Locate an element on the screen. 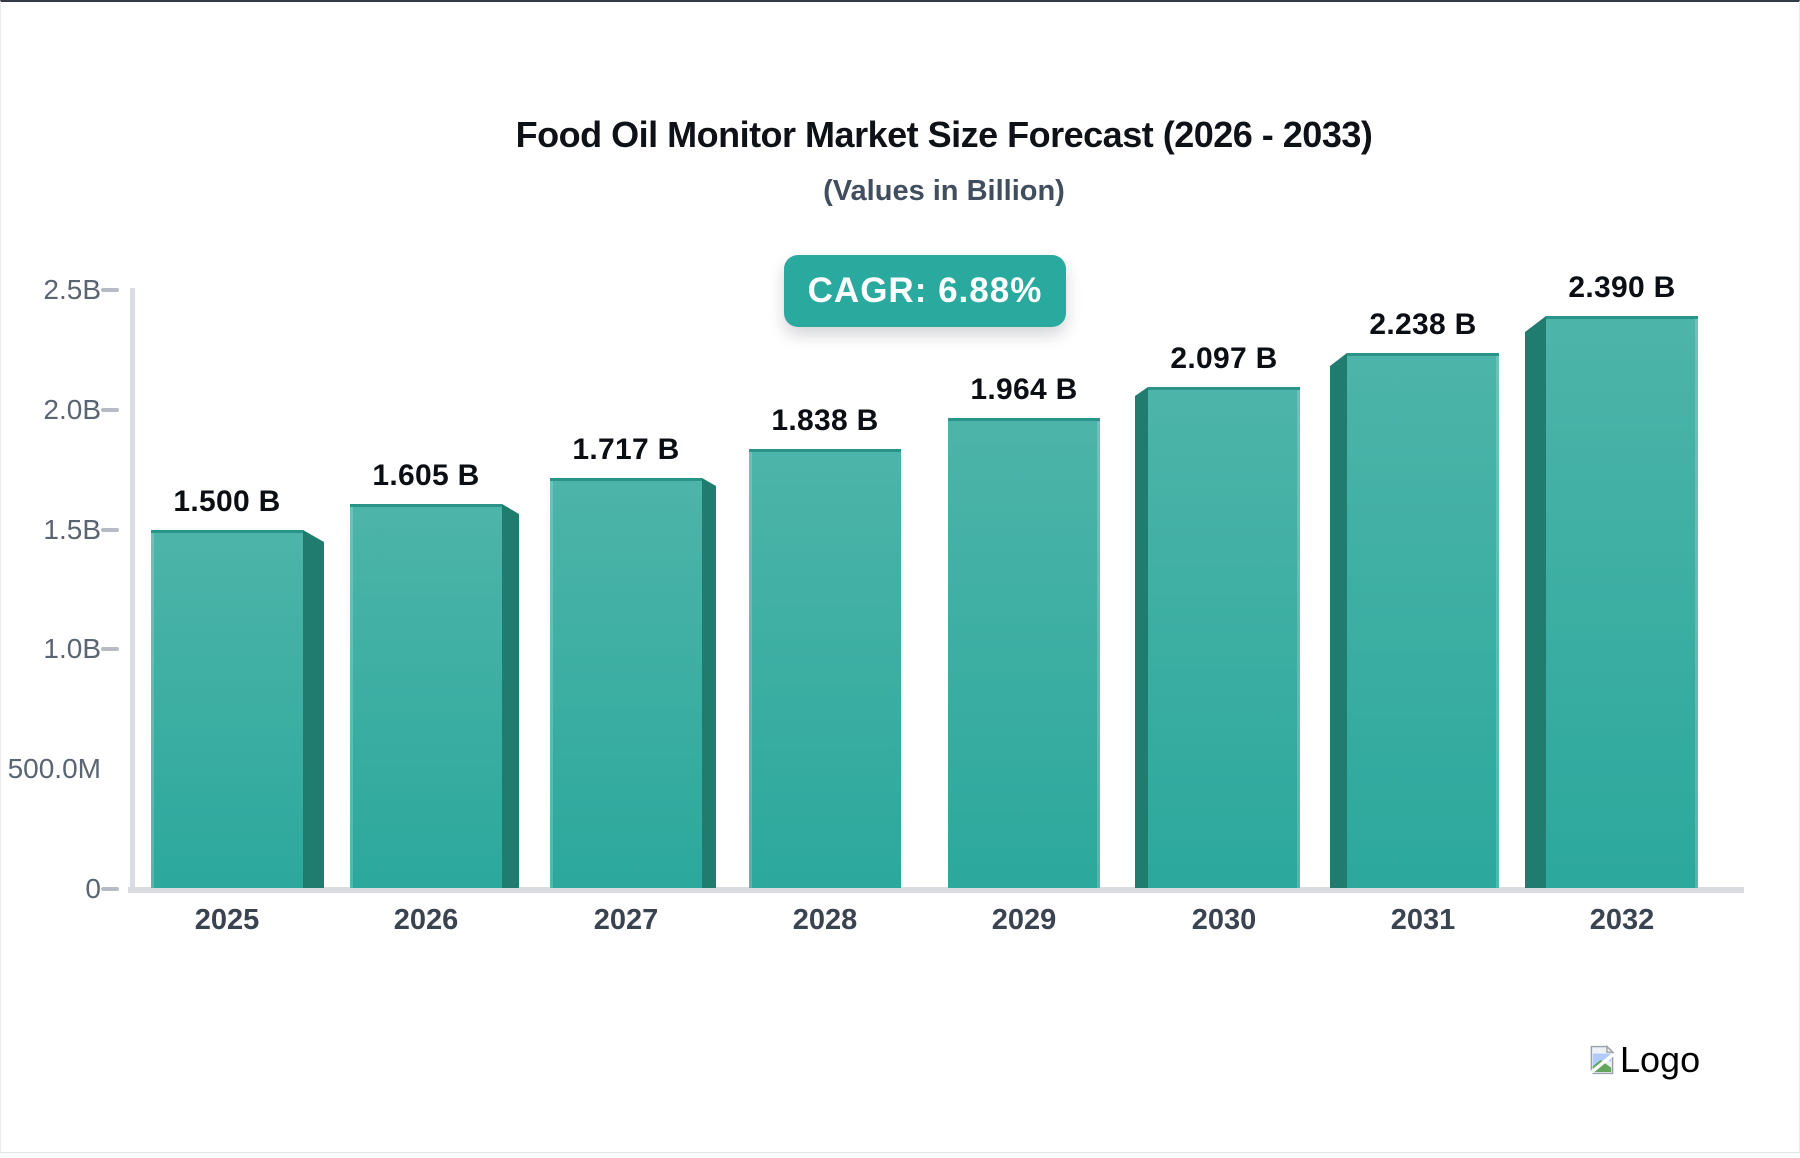 The image size is (1800, 1158). x-axis-label: 2029 is located at coordinates (1024, 920).